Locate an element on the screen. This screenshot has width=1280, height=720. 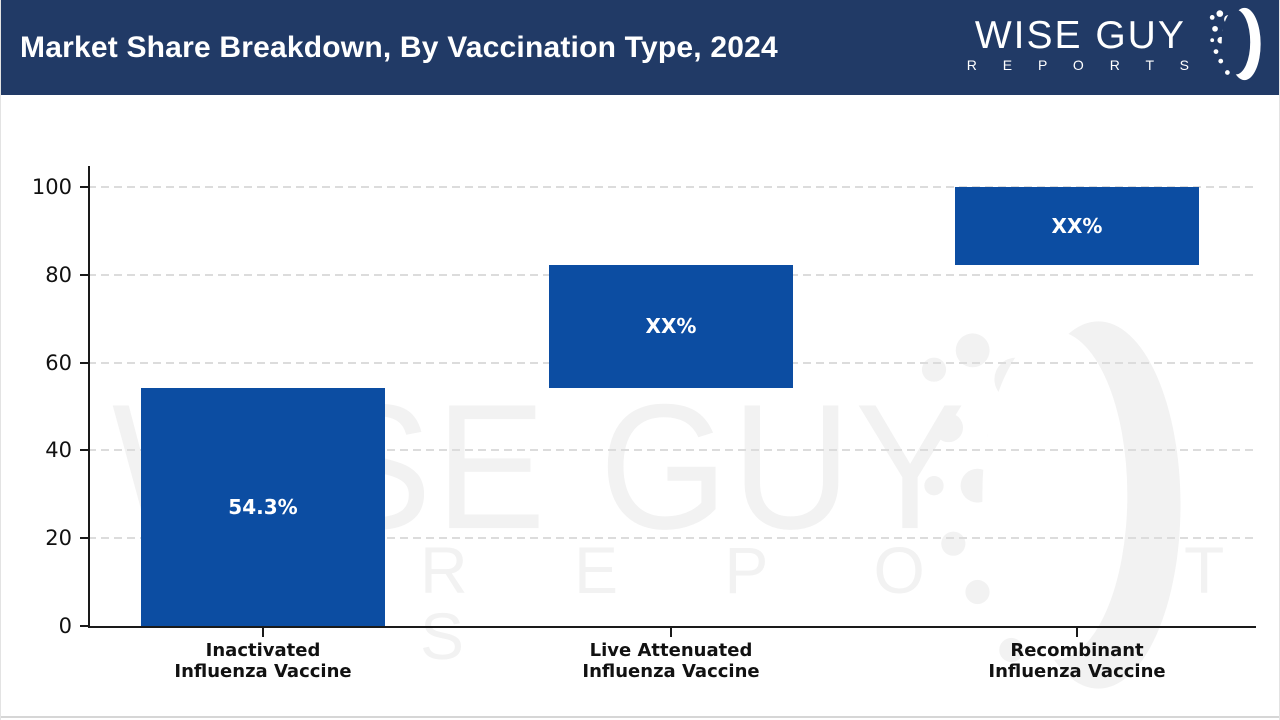
y-tick-label: 80 is located at coordinates (58, 274).